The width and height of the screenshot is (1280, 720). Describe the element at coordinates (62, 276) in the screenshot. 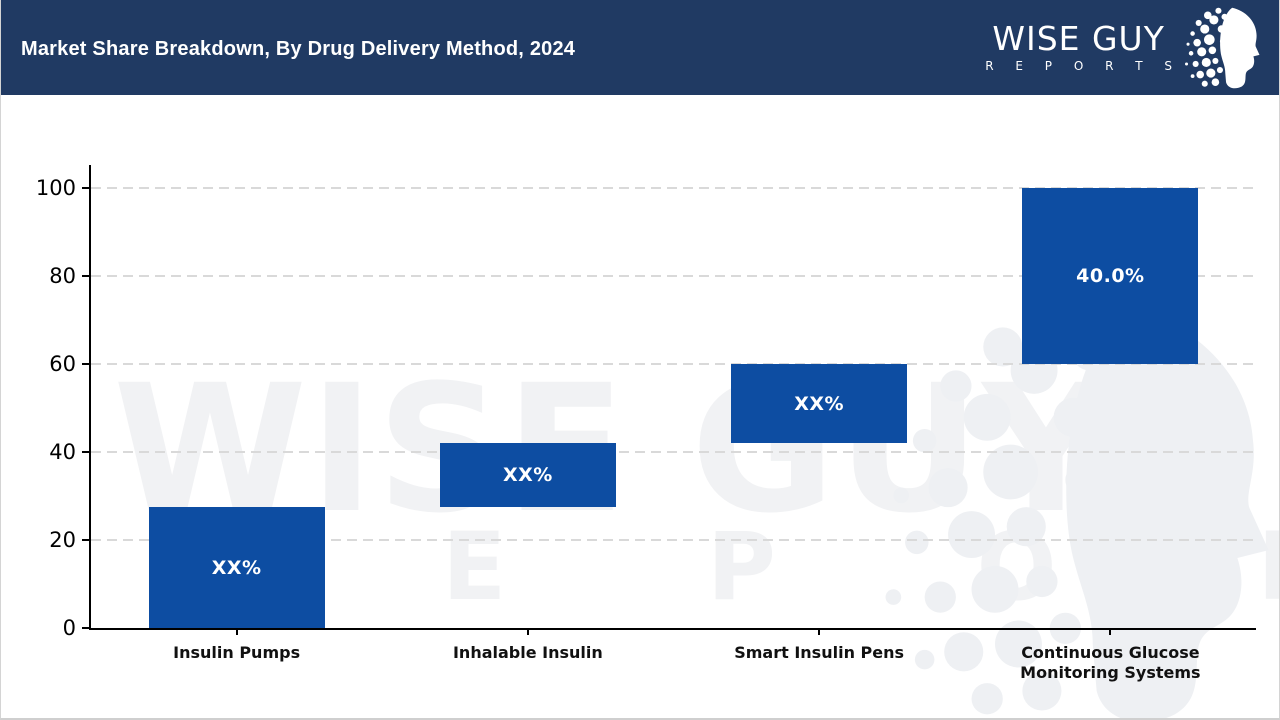

I see `y-axis-tick-label: 80` at that location.